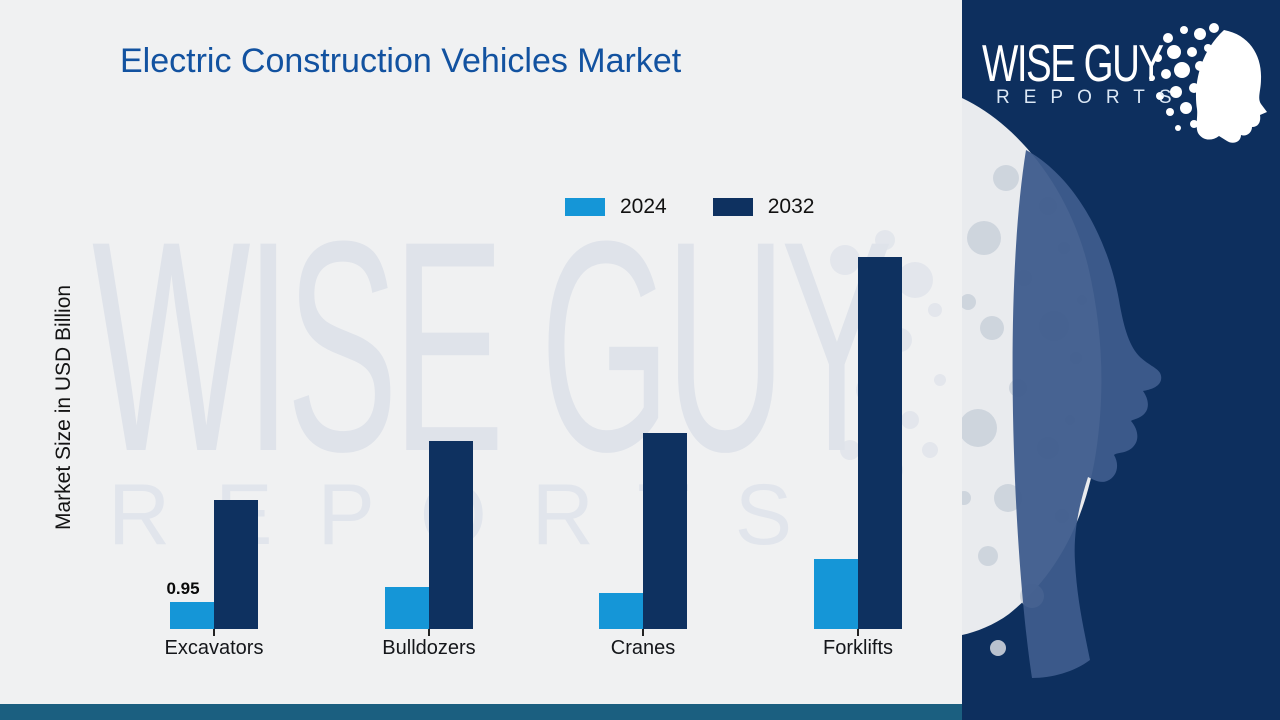 The image size is (1280, 720). What do you see at coordinates (665, 531) in the screenshot?
I see `bar-2032-cranes` at bounding box center [665, 531].